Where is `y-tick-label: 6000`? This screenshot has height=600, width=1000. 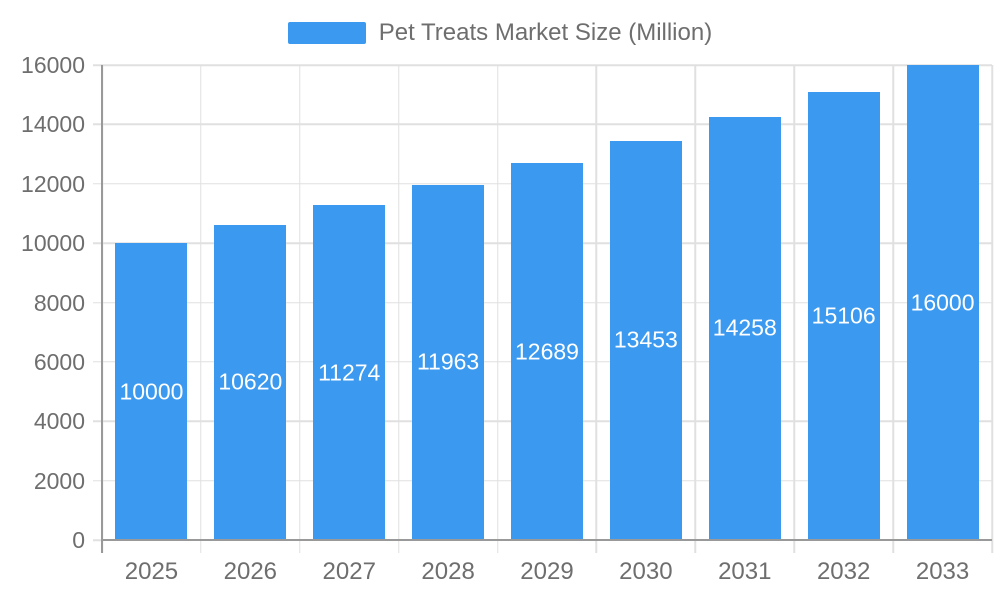
y-tick-label: 6000 is located at coordinates (59, 361).